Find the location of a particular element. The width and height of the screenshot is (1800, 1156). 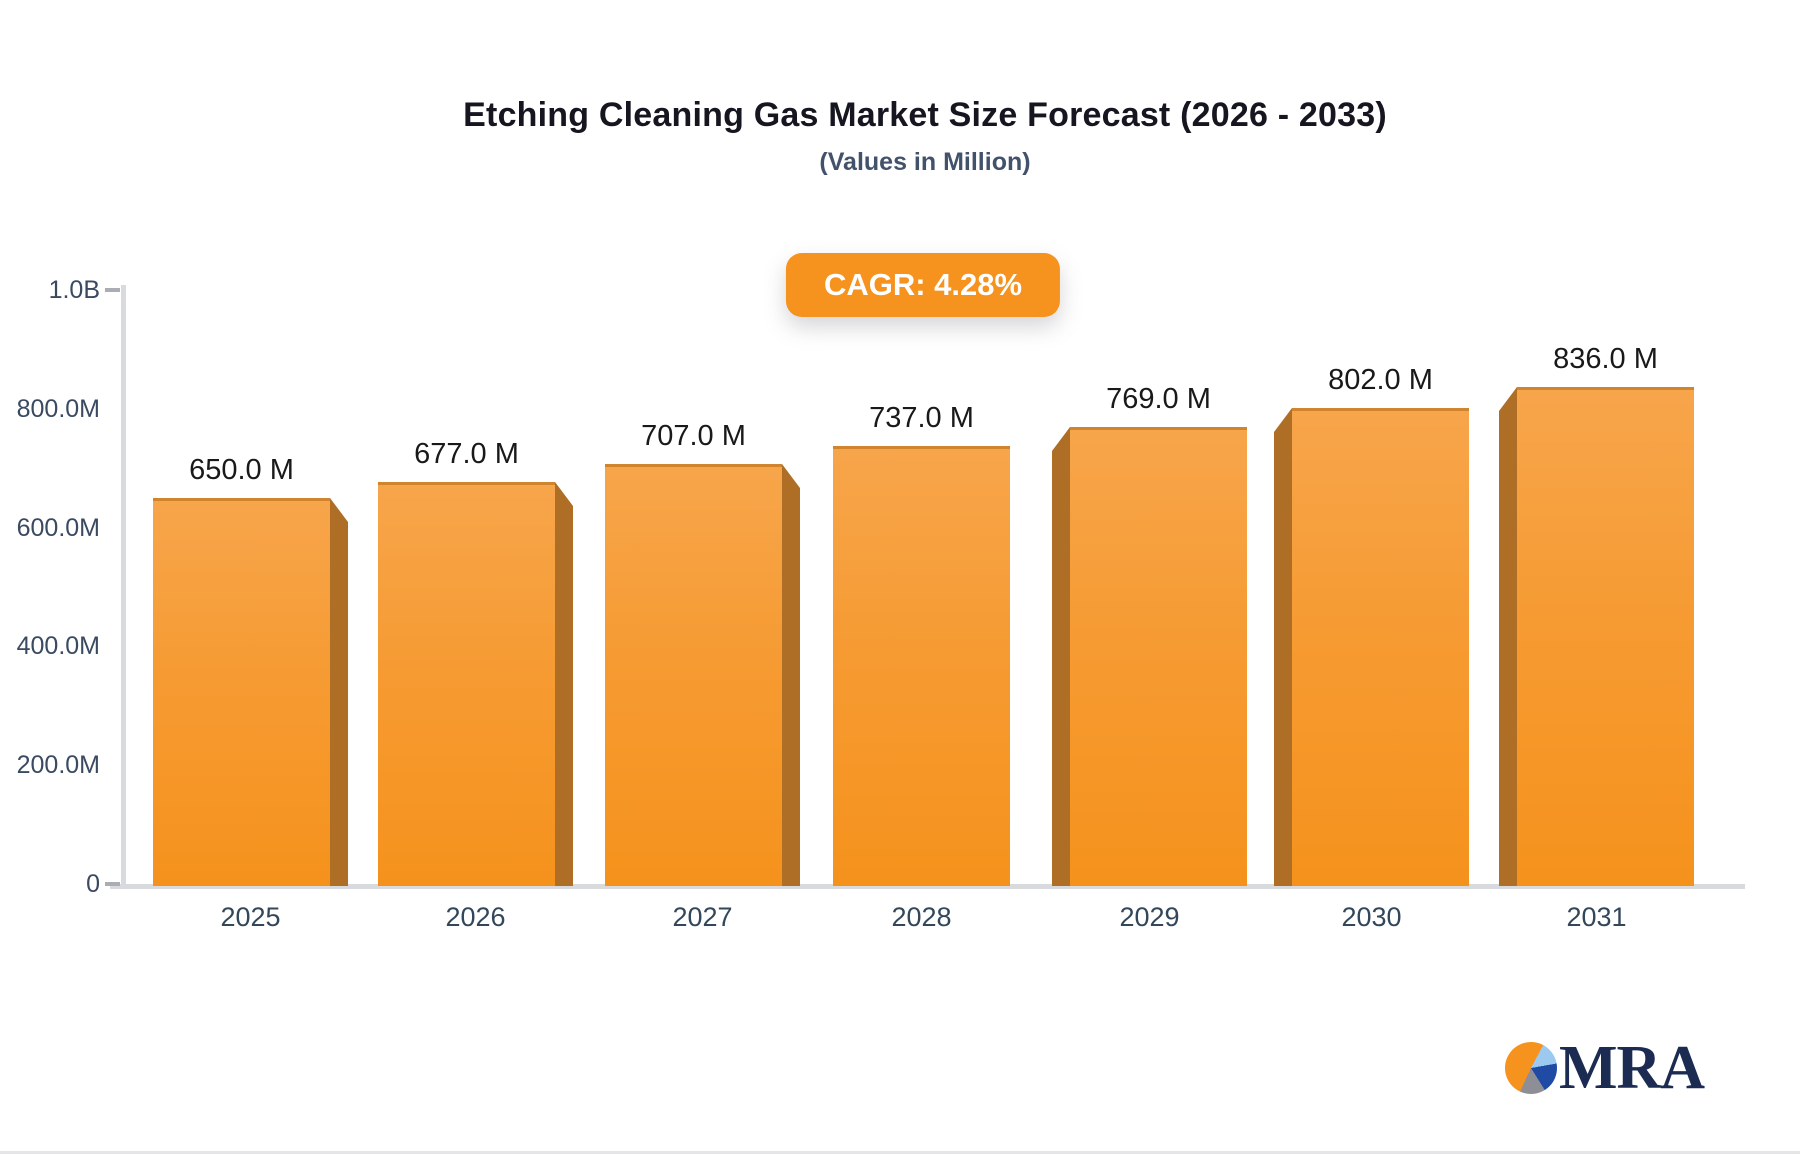

bar-value-label: 707.0 M is located at coordinates (693, 436).